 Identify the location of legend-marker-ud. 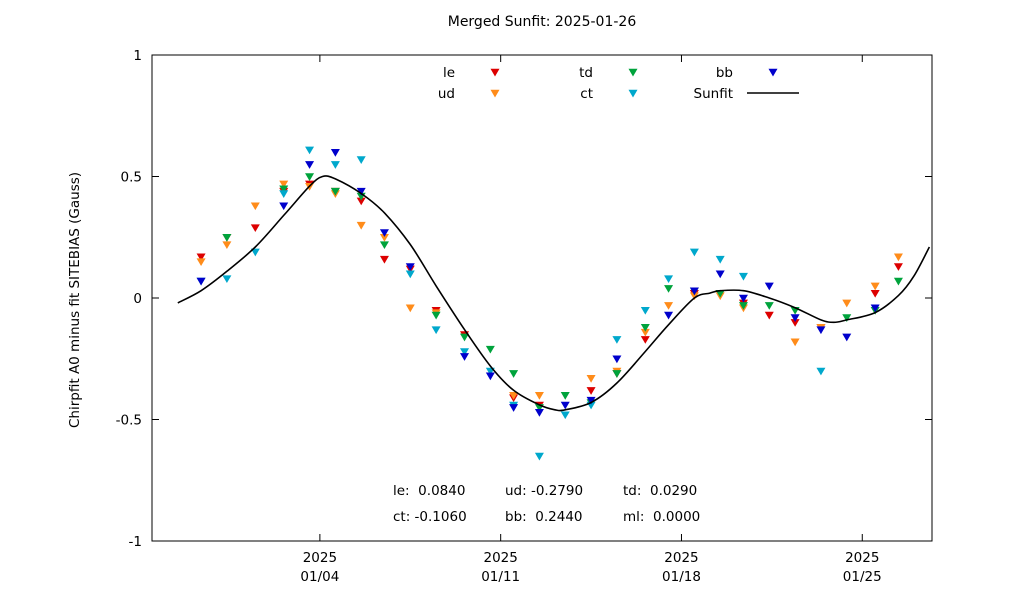
(495, 93).